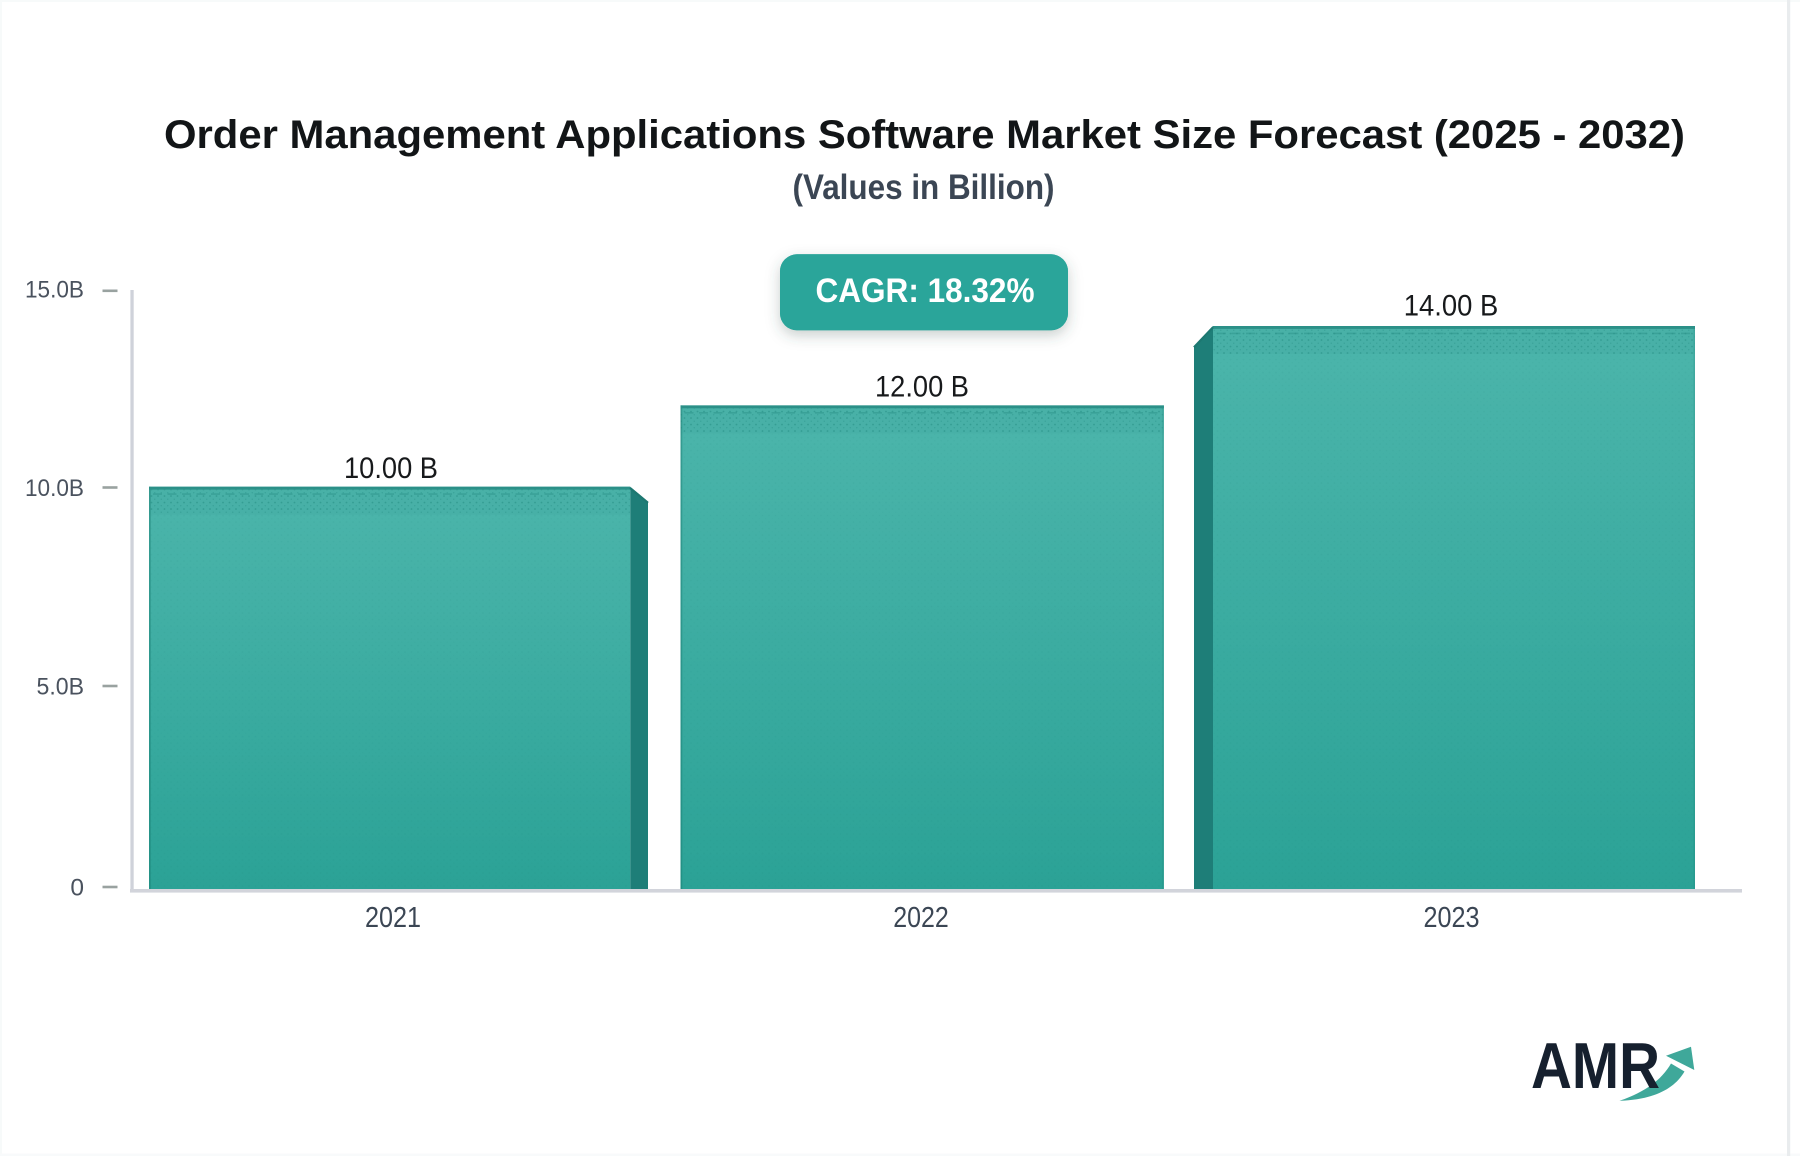  I want to click on svg-text: 0, so click(77, 888).